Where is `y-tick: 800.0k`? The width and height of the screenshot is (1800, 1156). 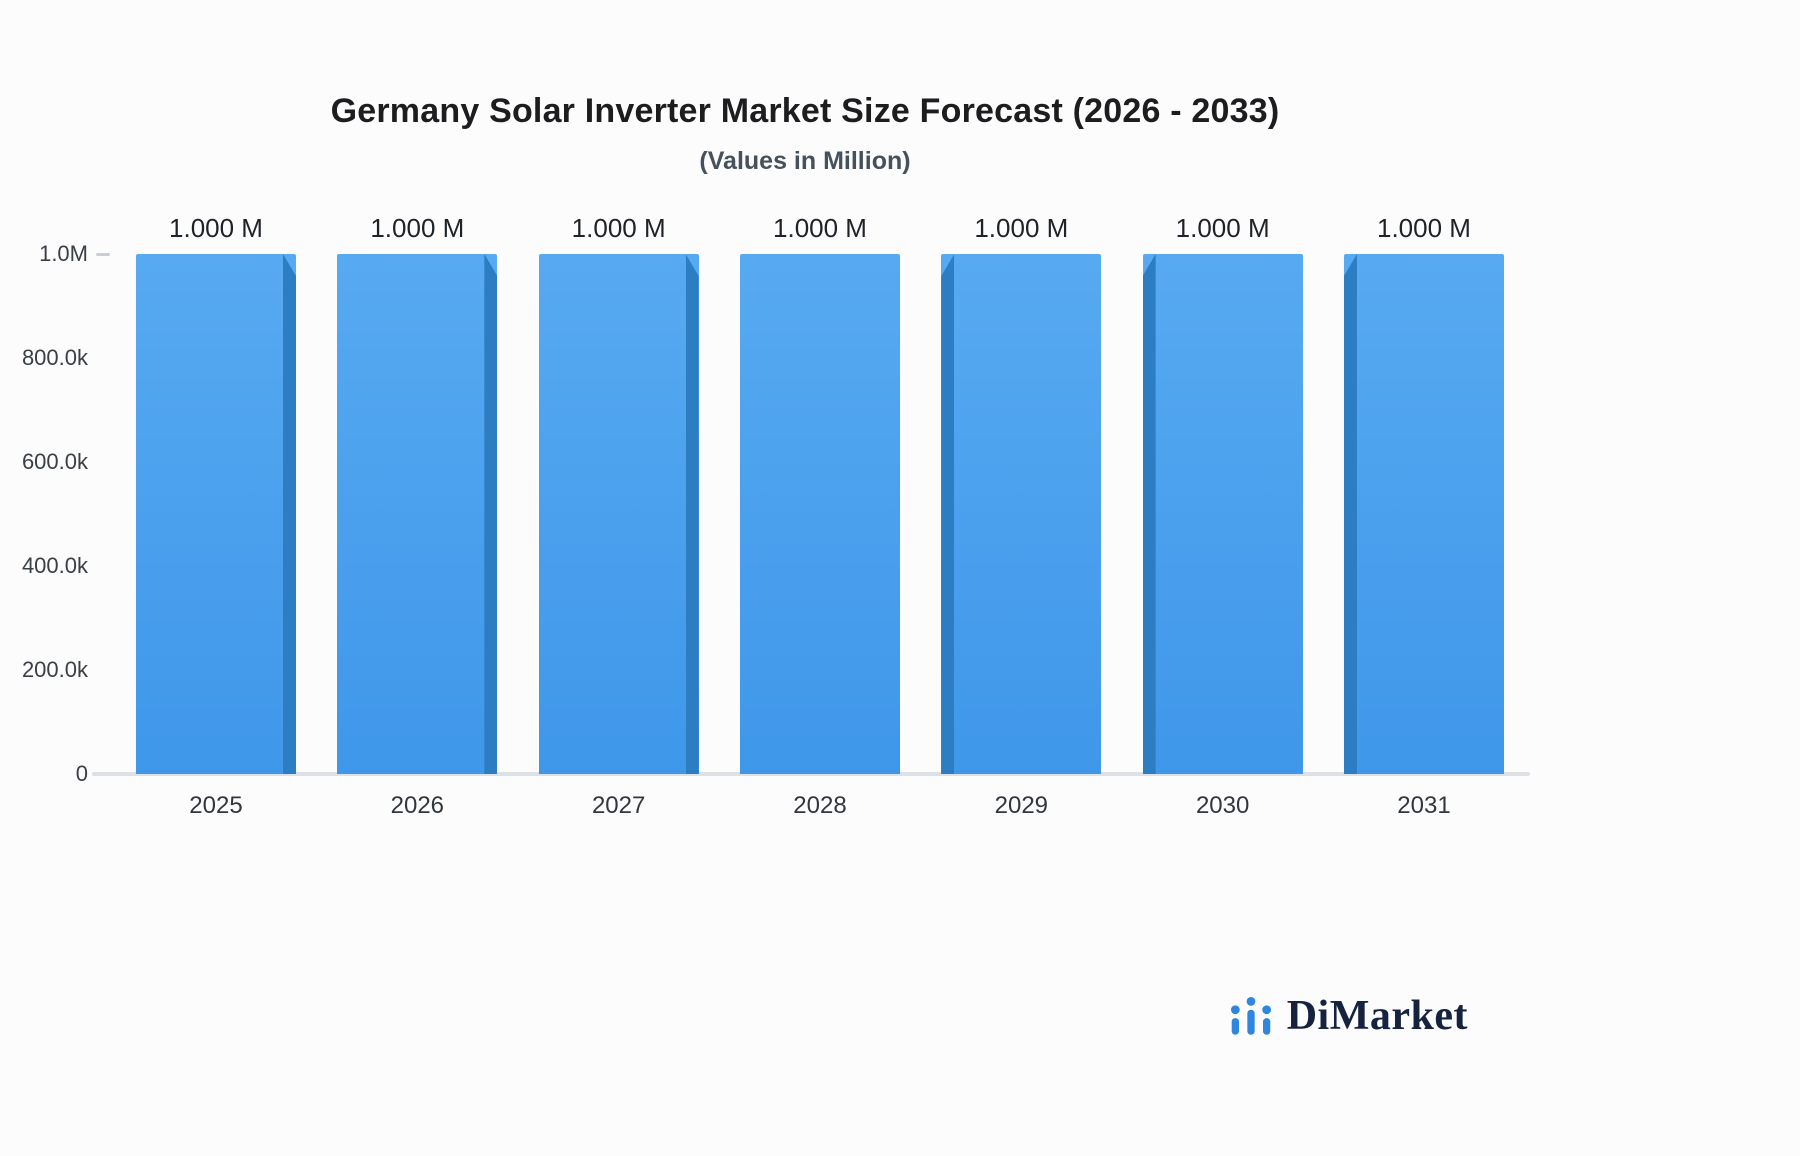
y-tick: 800.0k is located at coordinates (55, 358).